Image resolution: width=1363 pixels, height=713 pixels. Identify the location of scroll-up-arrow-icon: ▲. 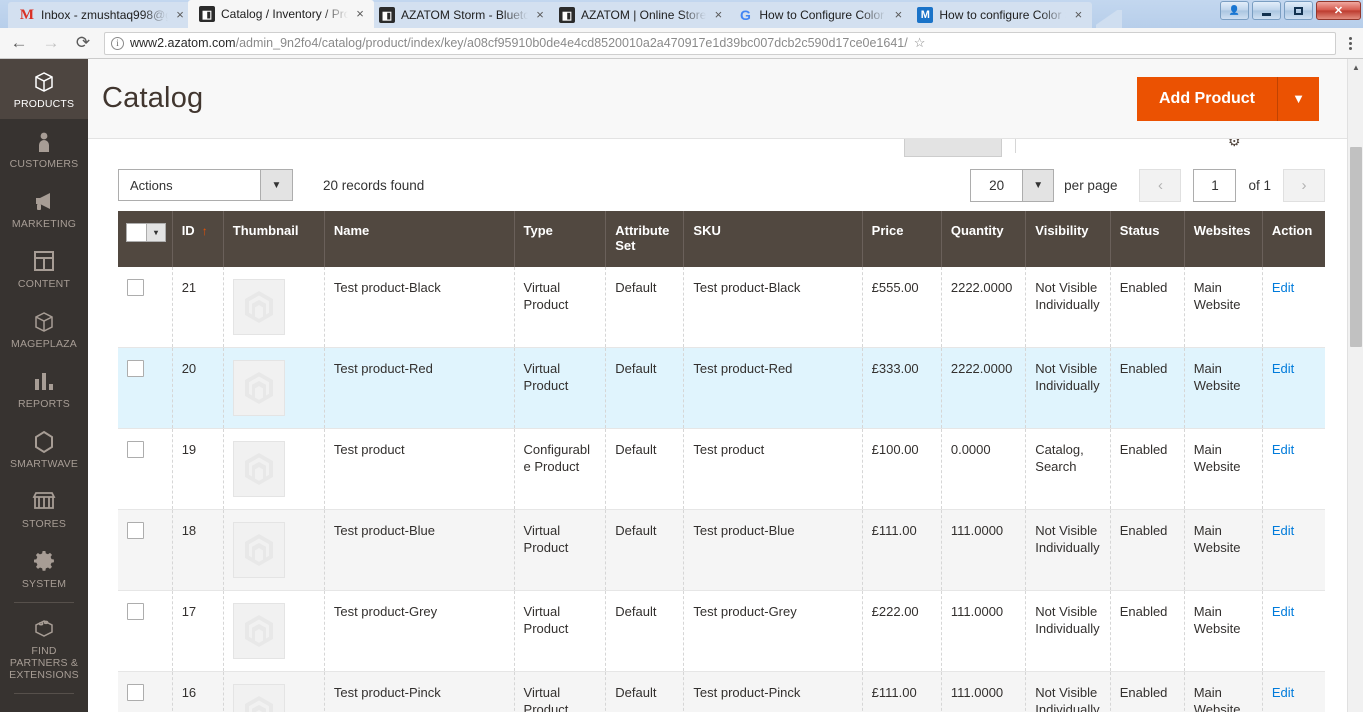
(1356, 67).